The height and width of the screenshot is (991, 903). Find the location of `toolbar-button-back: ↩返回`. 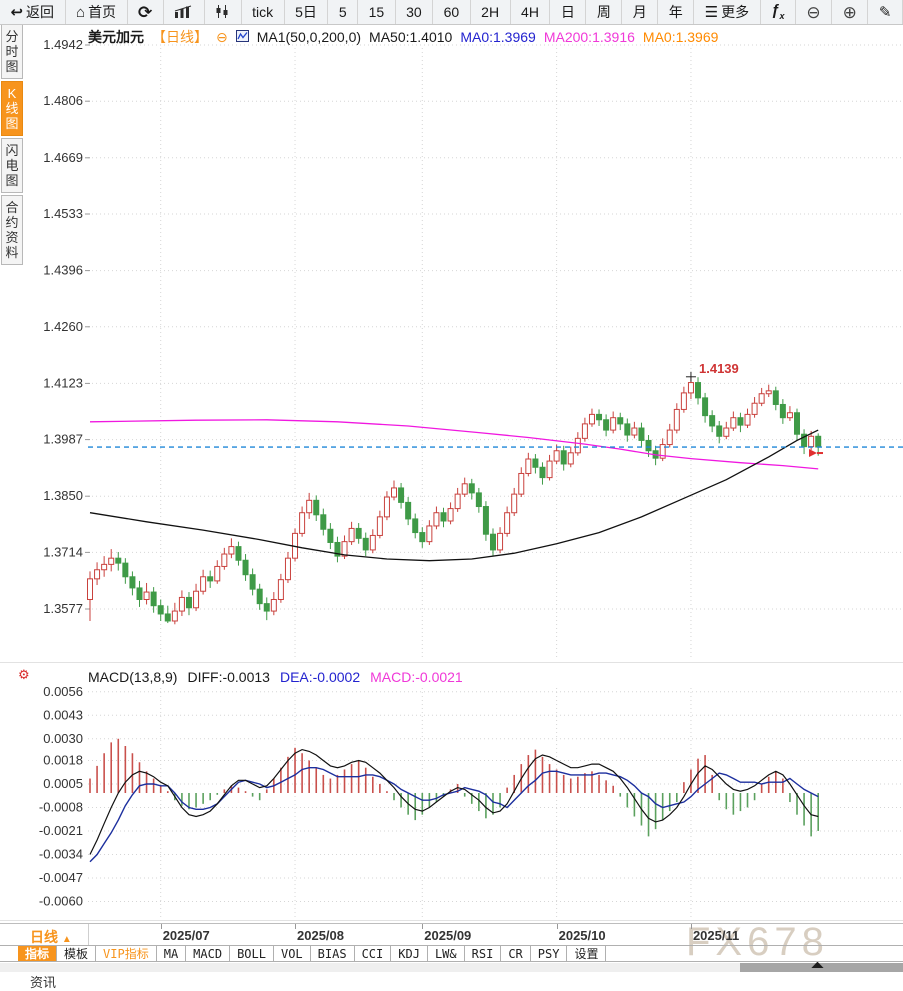

toolbar-button-back: ↩返回 is located at coordinates (33, 12).